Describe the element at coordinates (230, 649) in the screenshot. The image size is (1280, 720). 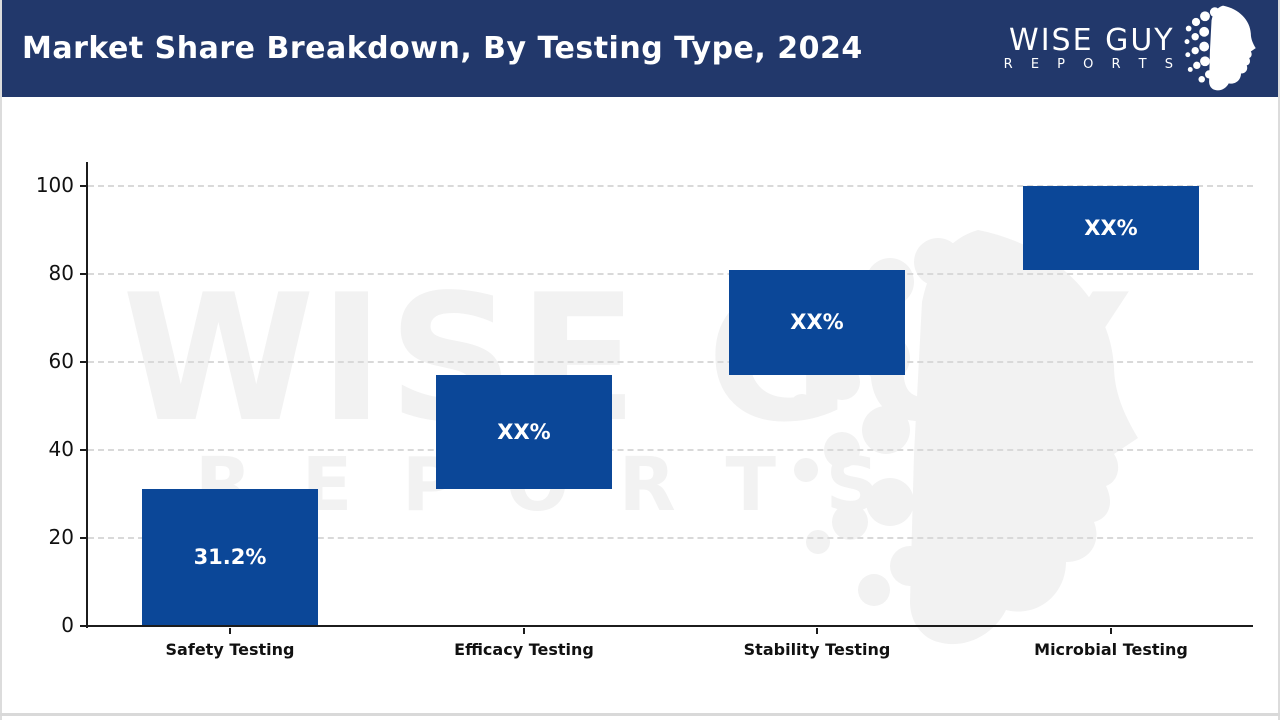
I see `x-tick-label-safety-testing: Safety Testing` at that location.